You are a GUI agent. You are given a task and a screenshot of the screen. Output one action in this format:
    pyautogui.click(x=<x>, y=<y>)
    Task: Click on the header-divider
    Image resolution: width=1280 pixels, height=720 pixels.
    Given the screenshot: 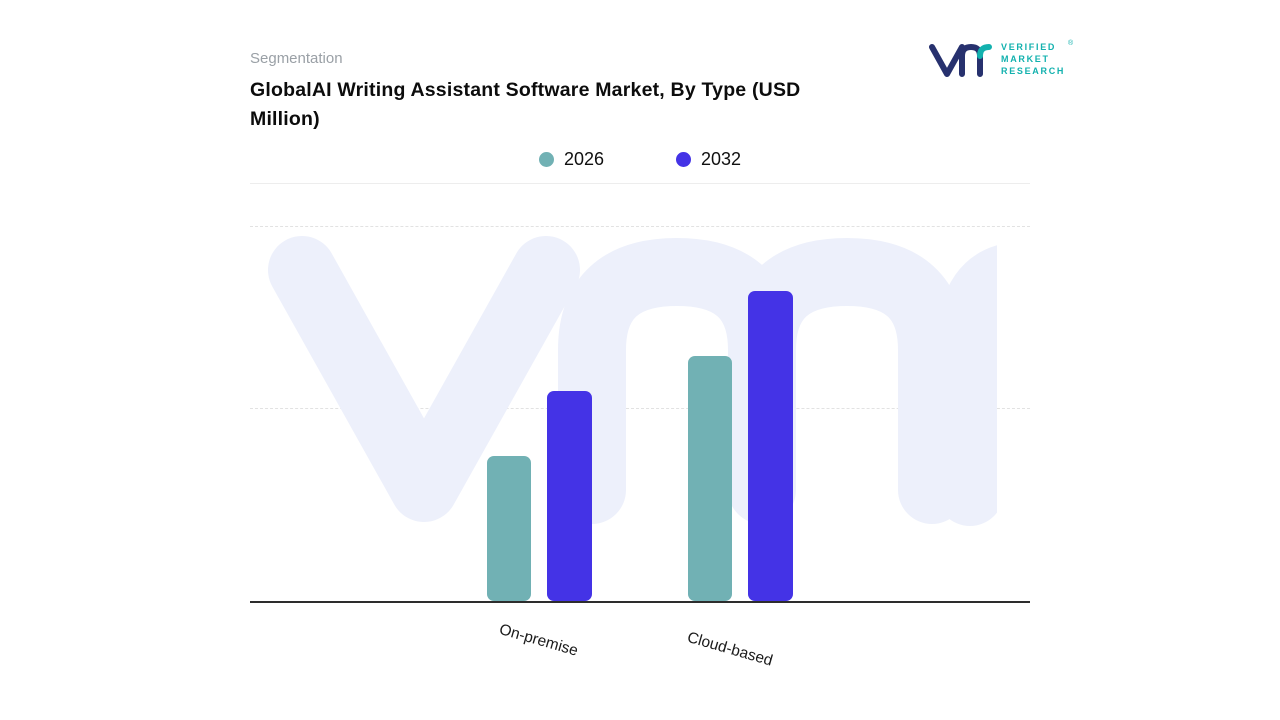 What is the action you would take?
    pyautogui.click(x=640, y=183)
    